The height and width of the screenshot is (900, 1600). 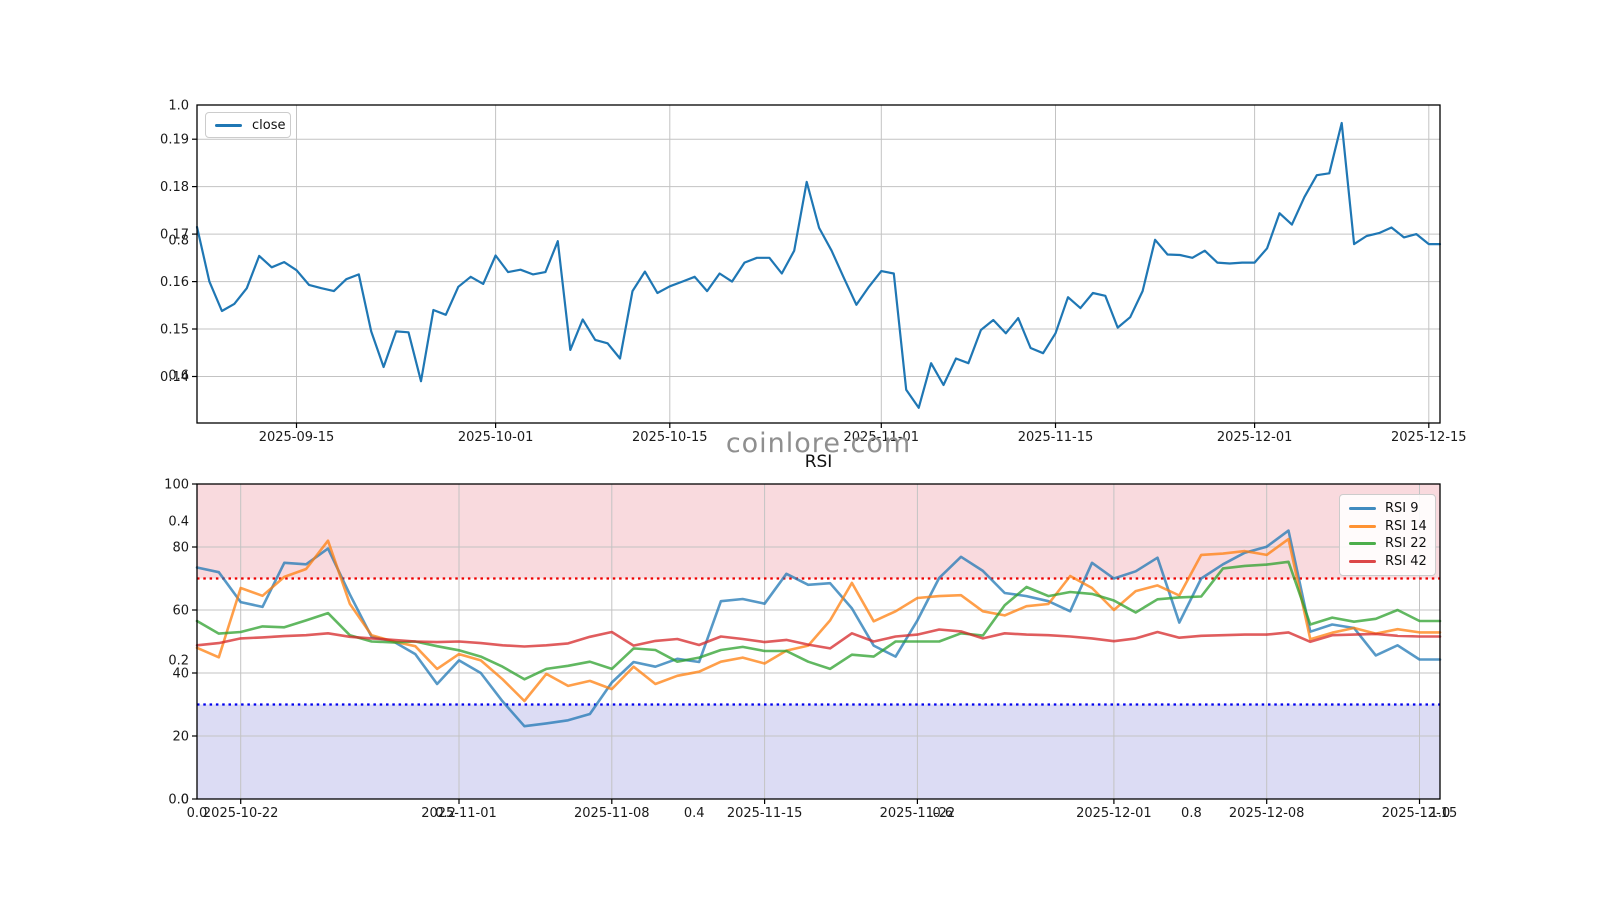 I want to click on y-tick-label: 0.16, so click(x=174, y=282).